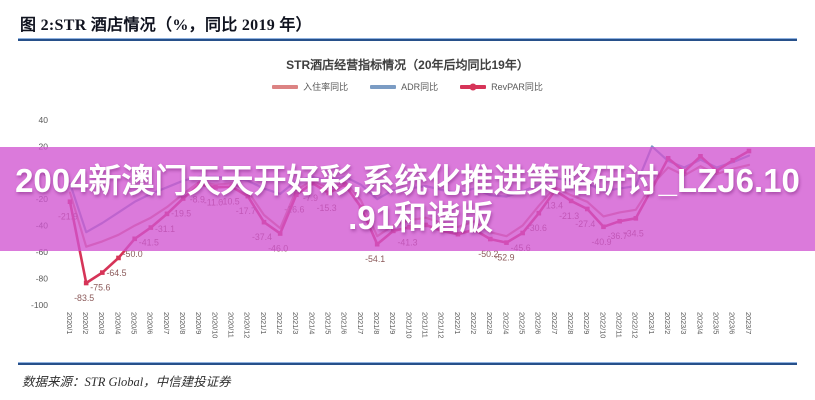 The height and width of the screenshot is (400, 815). Describe the element at coordinates (715, 323) in the screenshot. I see `svg-text: 2023/5` at that location.